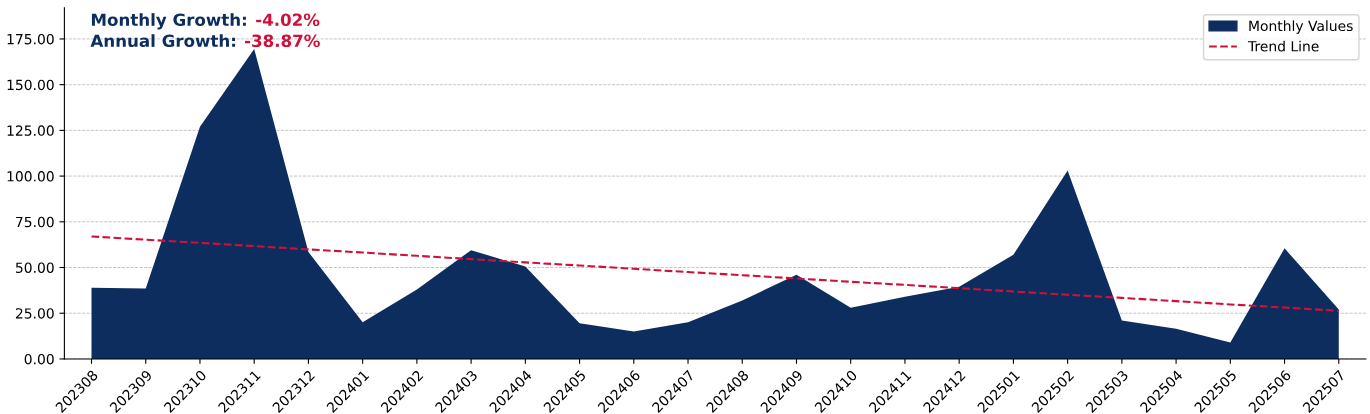 The image size is (1370, 414). I want to click on y-tick-label: 125.00, so click(30, 130).